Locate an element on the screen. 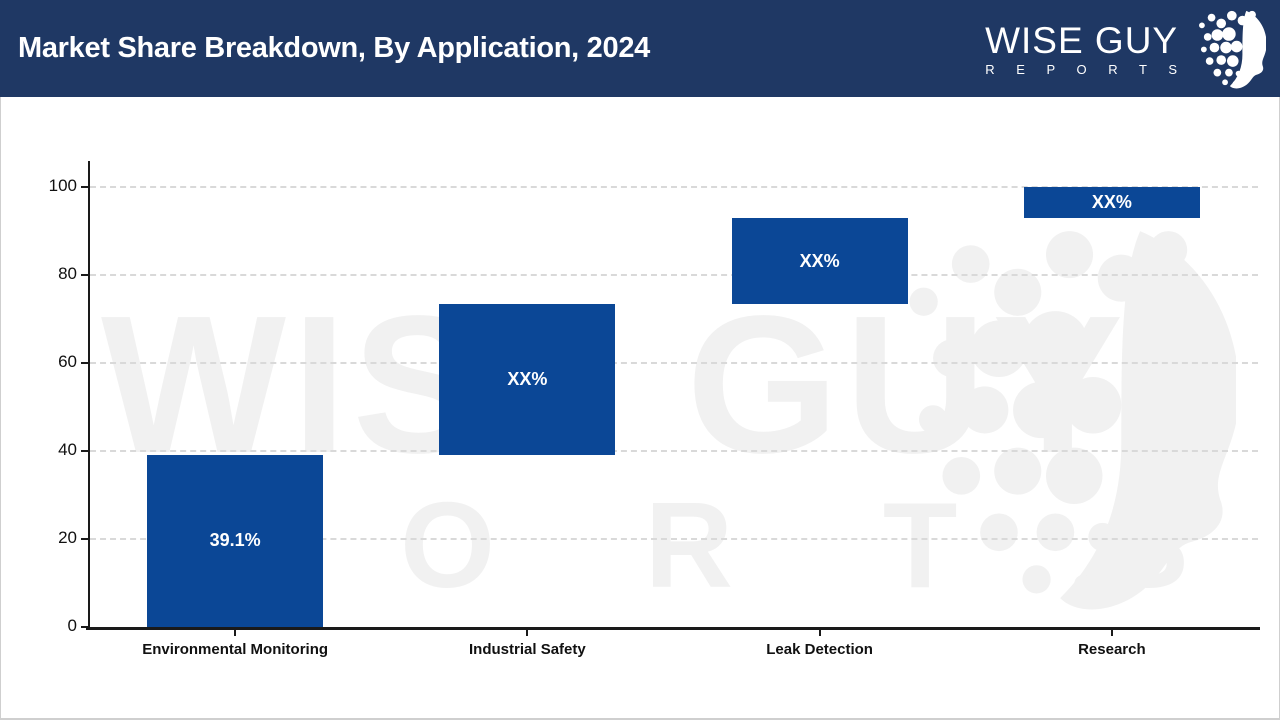 The image size is (1280, 720). y-axis-line is located at coordinates (89, 395).